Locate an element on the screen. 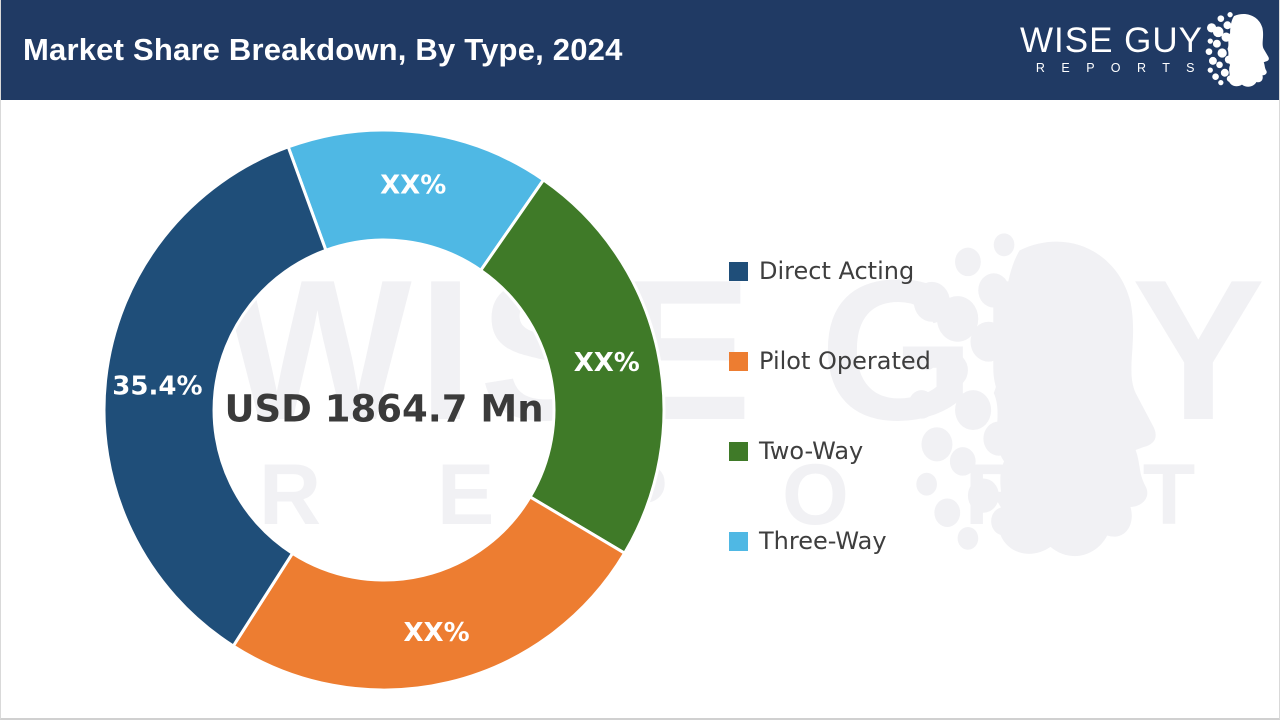  donut-segment-two-way is located at coordinates (572, 366).